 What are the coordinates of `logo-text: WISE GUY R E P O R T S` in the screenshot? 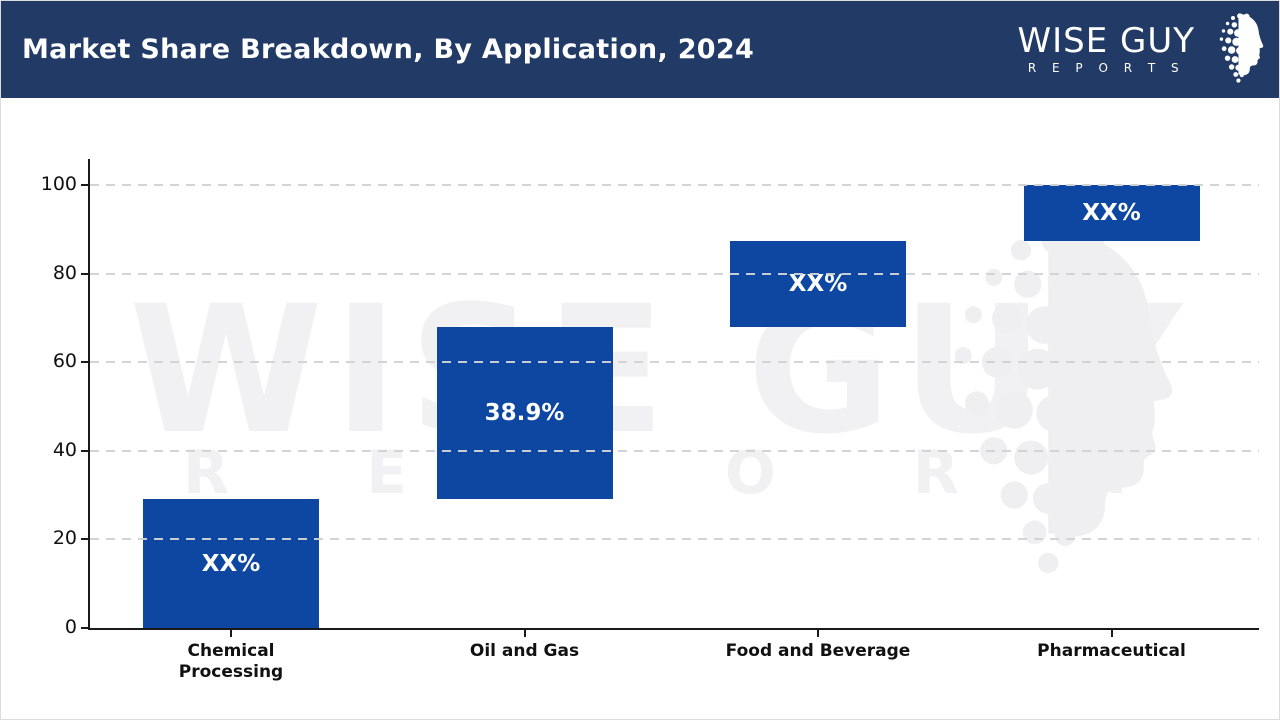 It's located at (1106, 49).